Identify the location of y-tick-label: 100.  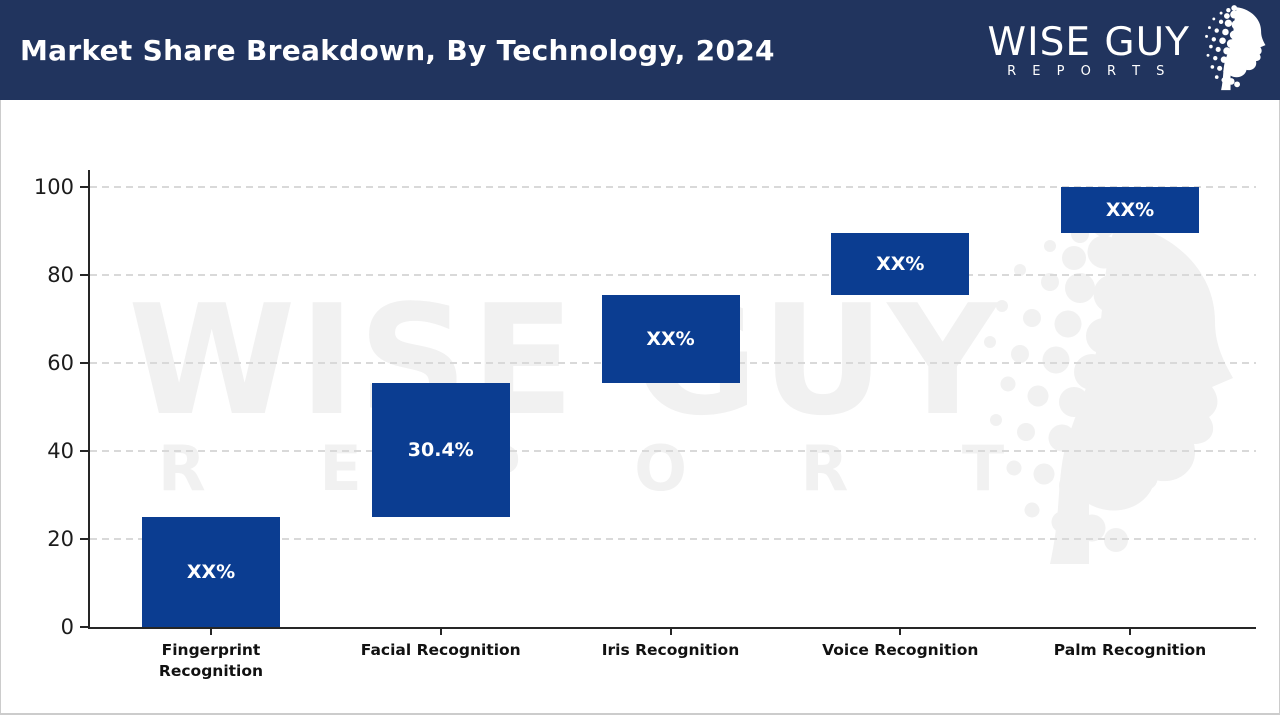
(53, 187).